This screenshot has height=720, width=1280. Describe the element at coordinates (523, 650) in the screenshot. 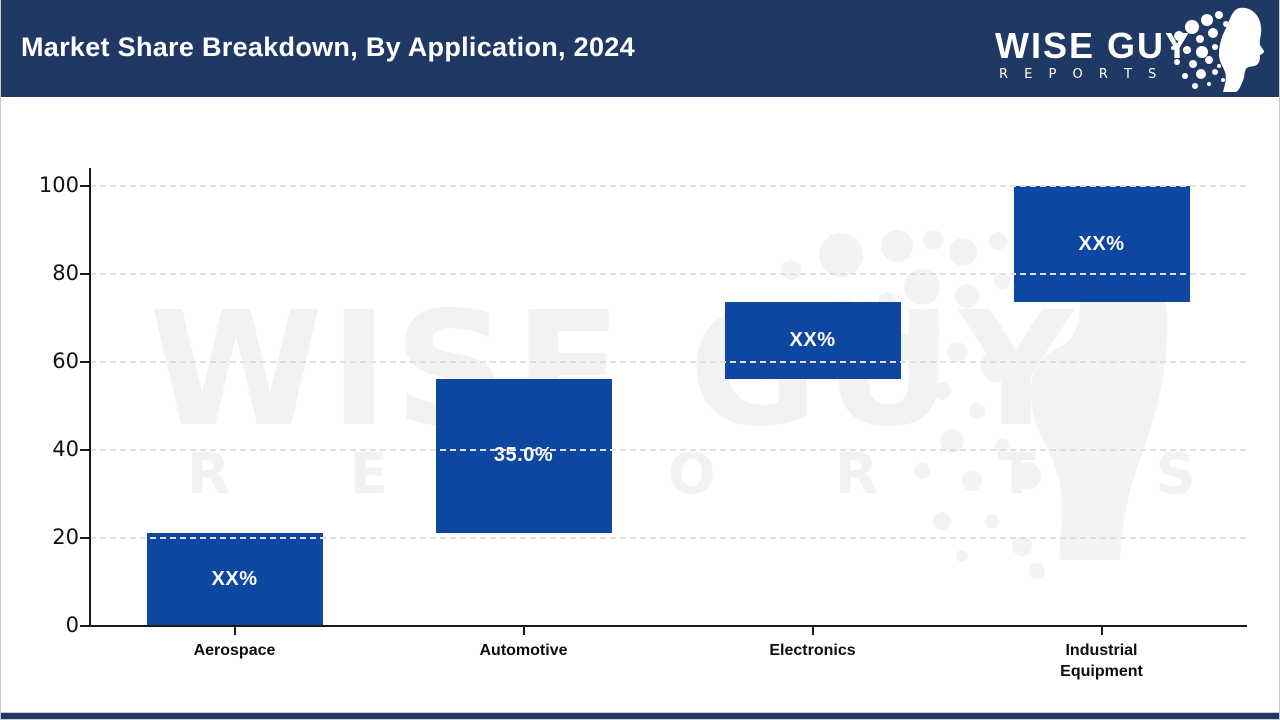

I see `category-label-1: Automotive` at that location.